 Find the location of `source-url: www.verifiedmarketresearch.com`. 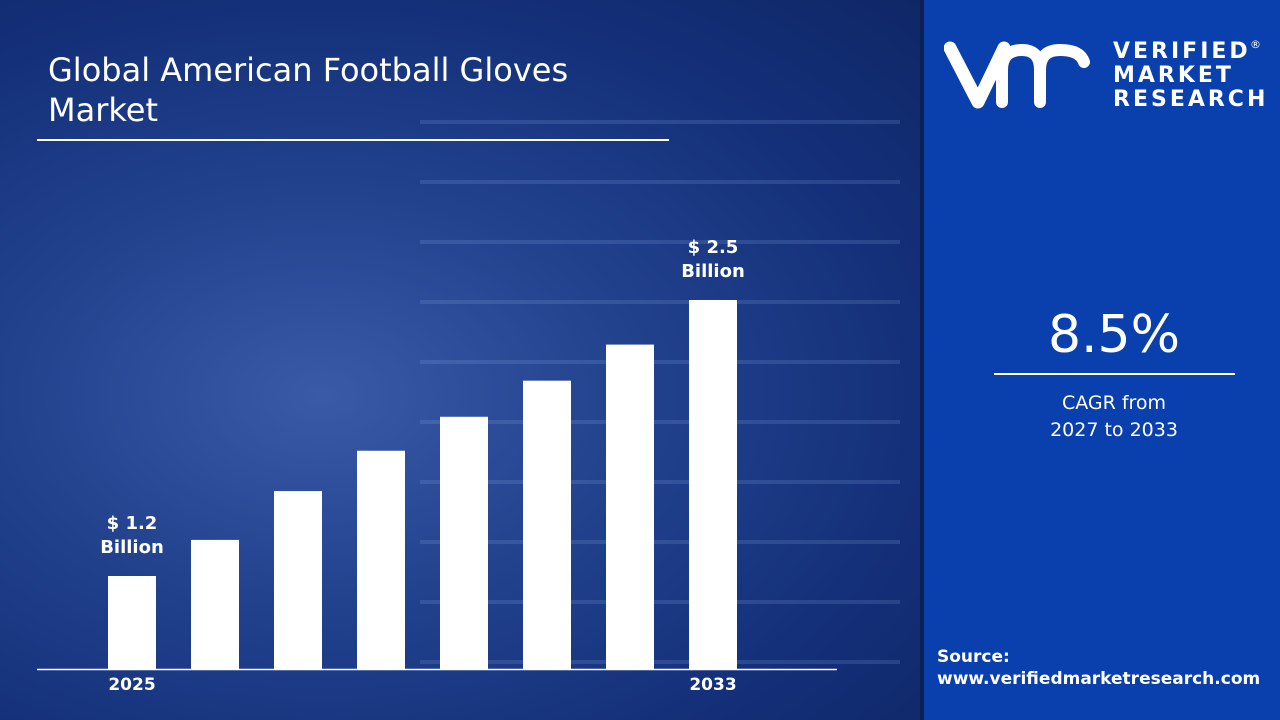

source-url: www.verifiedmarketresearch.com is located at coordinates (1099, 679).